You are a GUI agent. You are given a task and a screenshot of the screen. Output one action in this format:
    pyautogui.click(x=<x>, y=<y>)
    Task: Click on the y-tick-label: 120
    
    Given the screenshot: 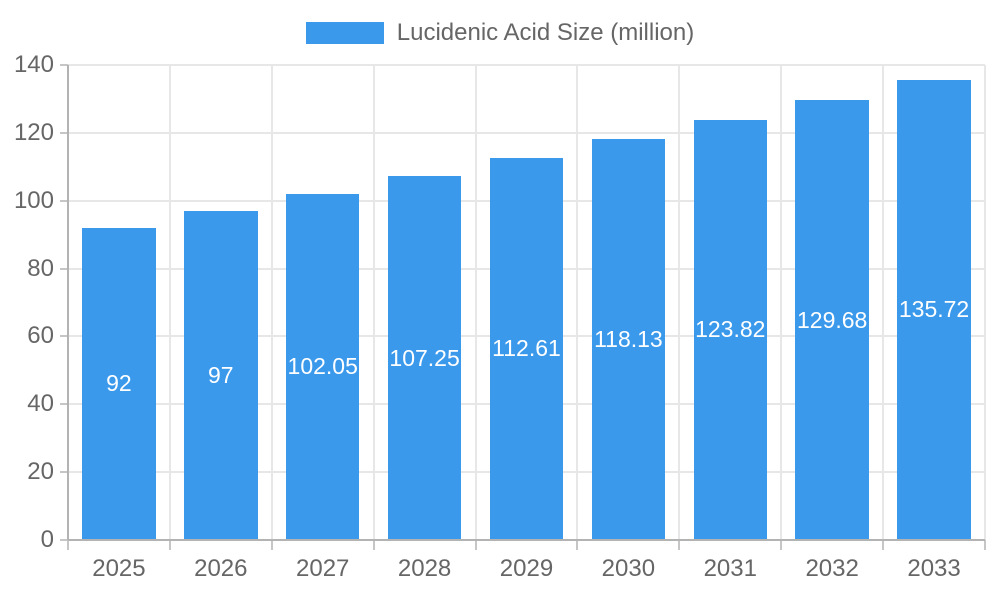 What is the action you would take?
    pyautogui.click(x=33, y=132)
    